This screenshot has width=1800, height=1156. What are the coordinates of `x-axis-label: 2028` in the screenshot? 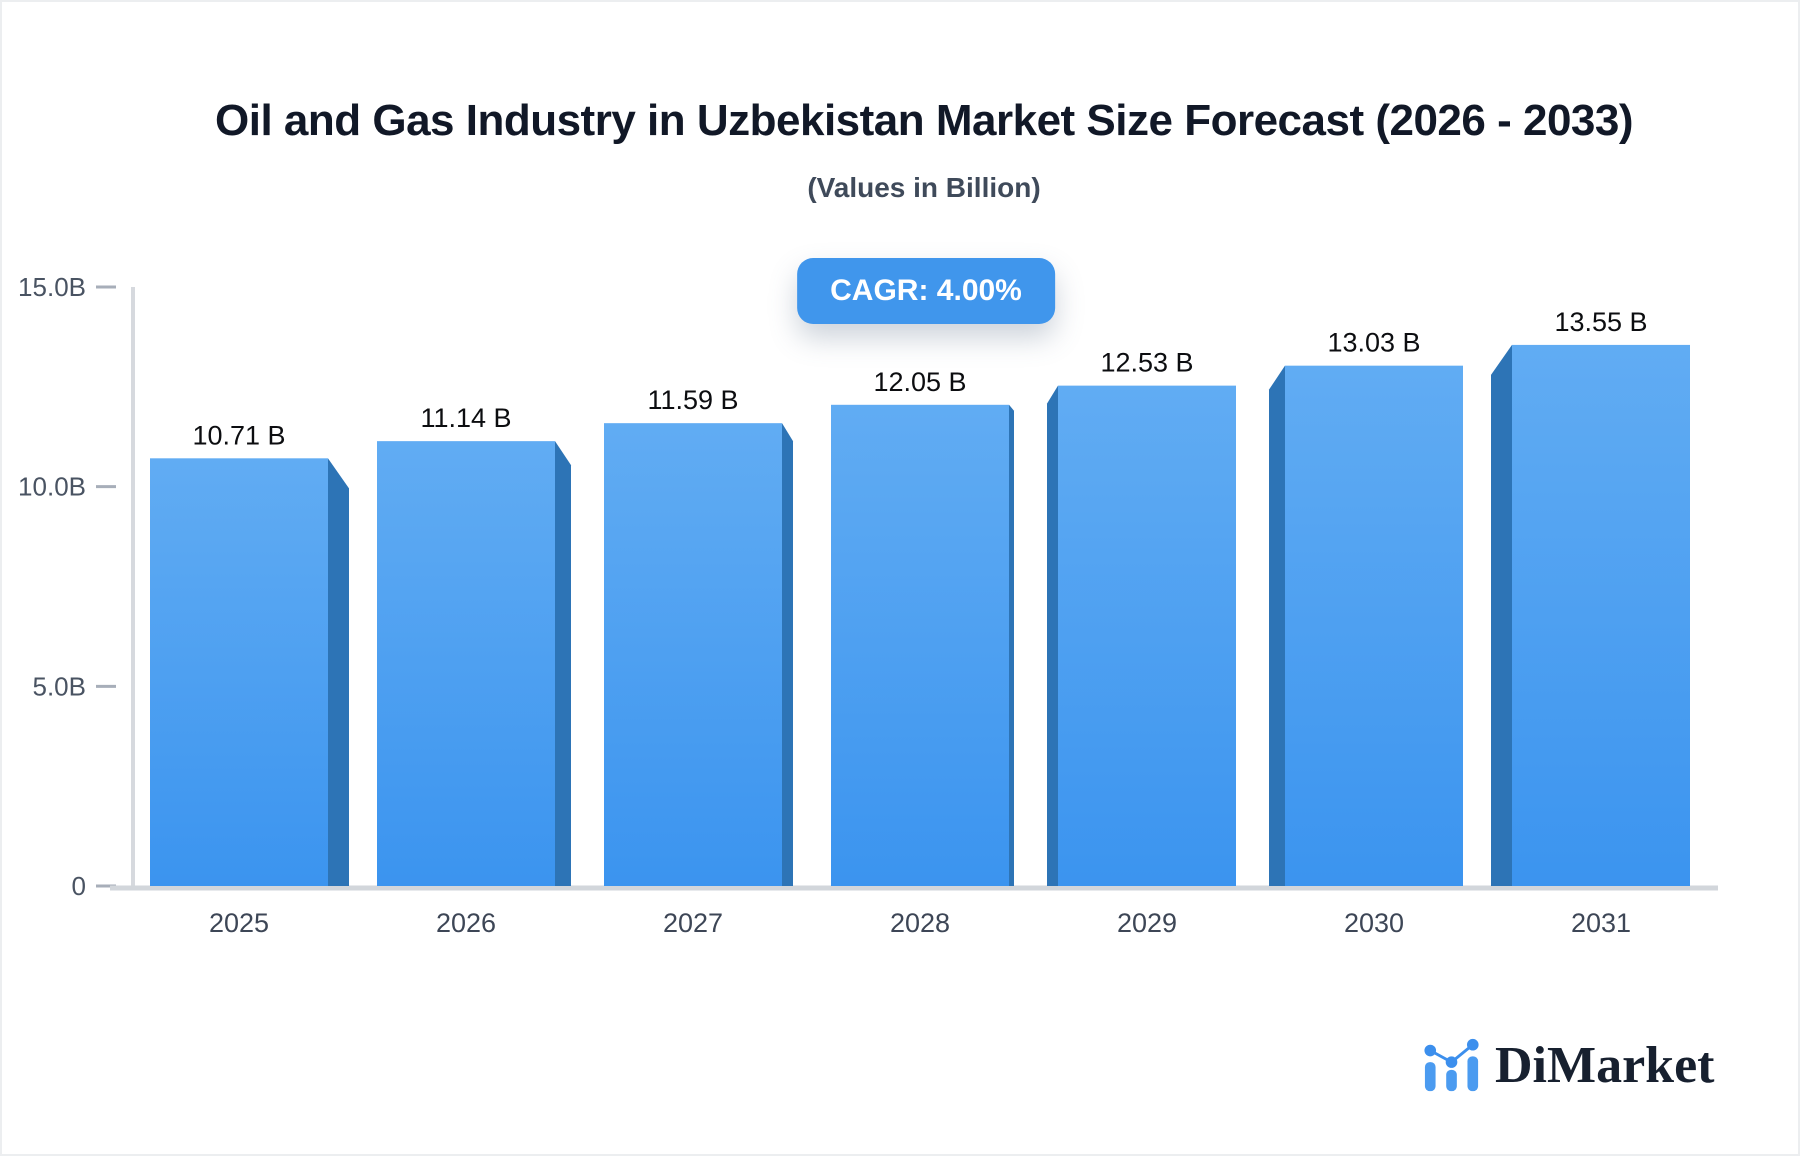 It's located at (920, 923).